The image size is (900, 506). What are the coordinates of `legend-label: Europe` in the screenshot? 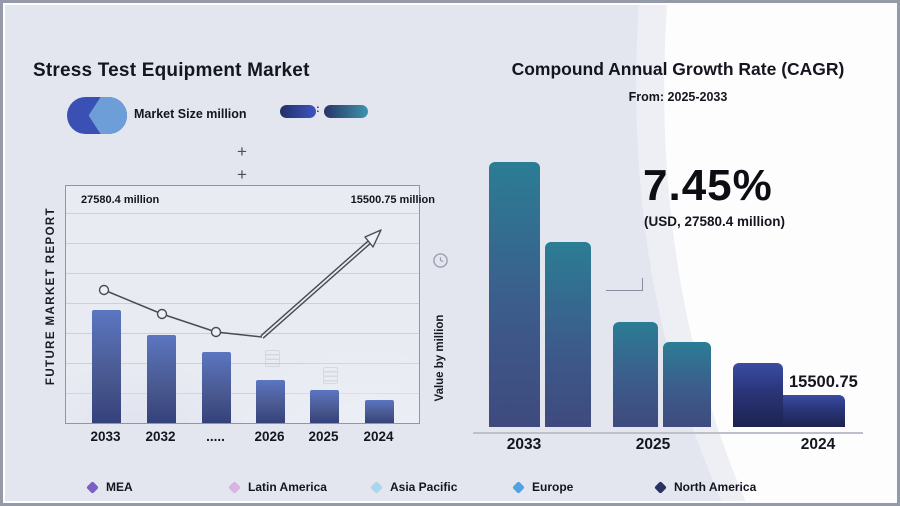 It's located at (553, 487).